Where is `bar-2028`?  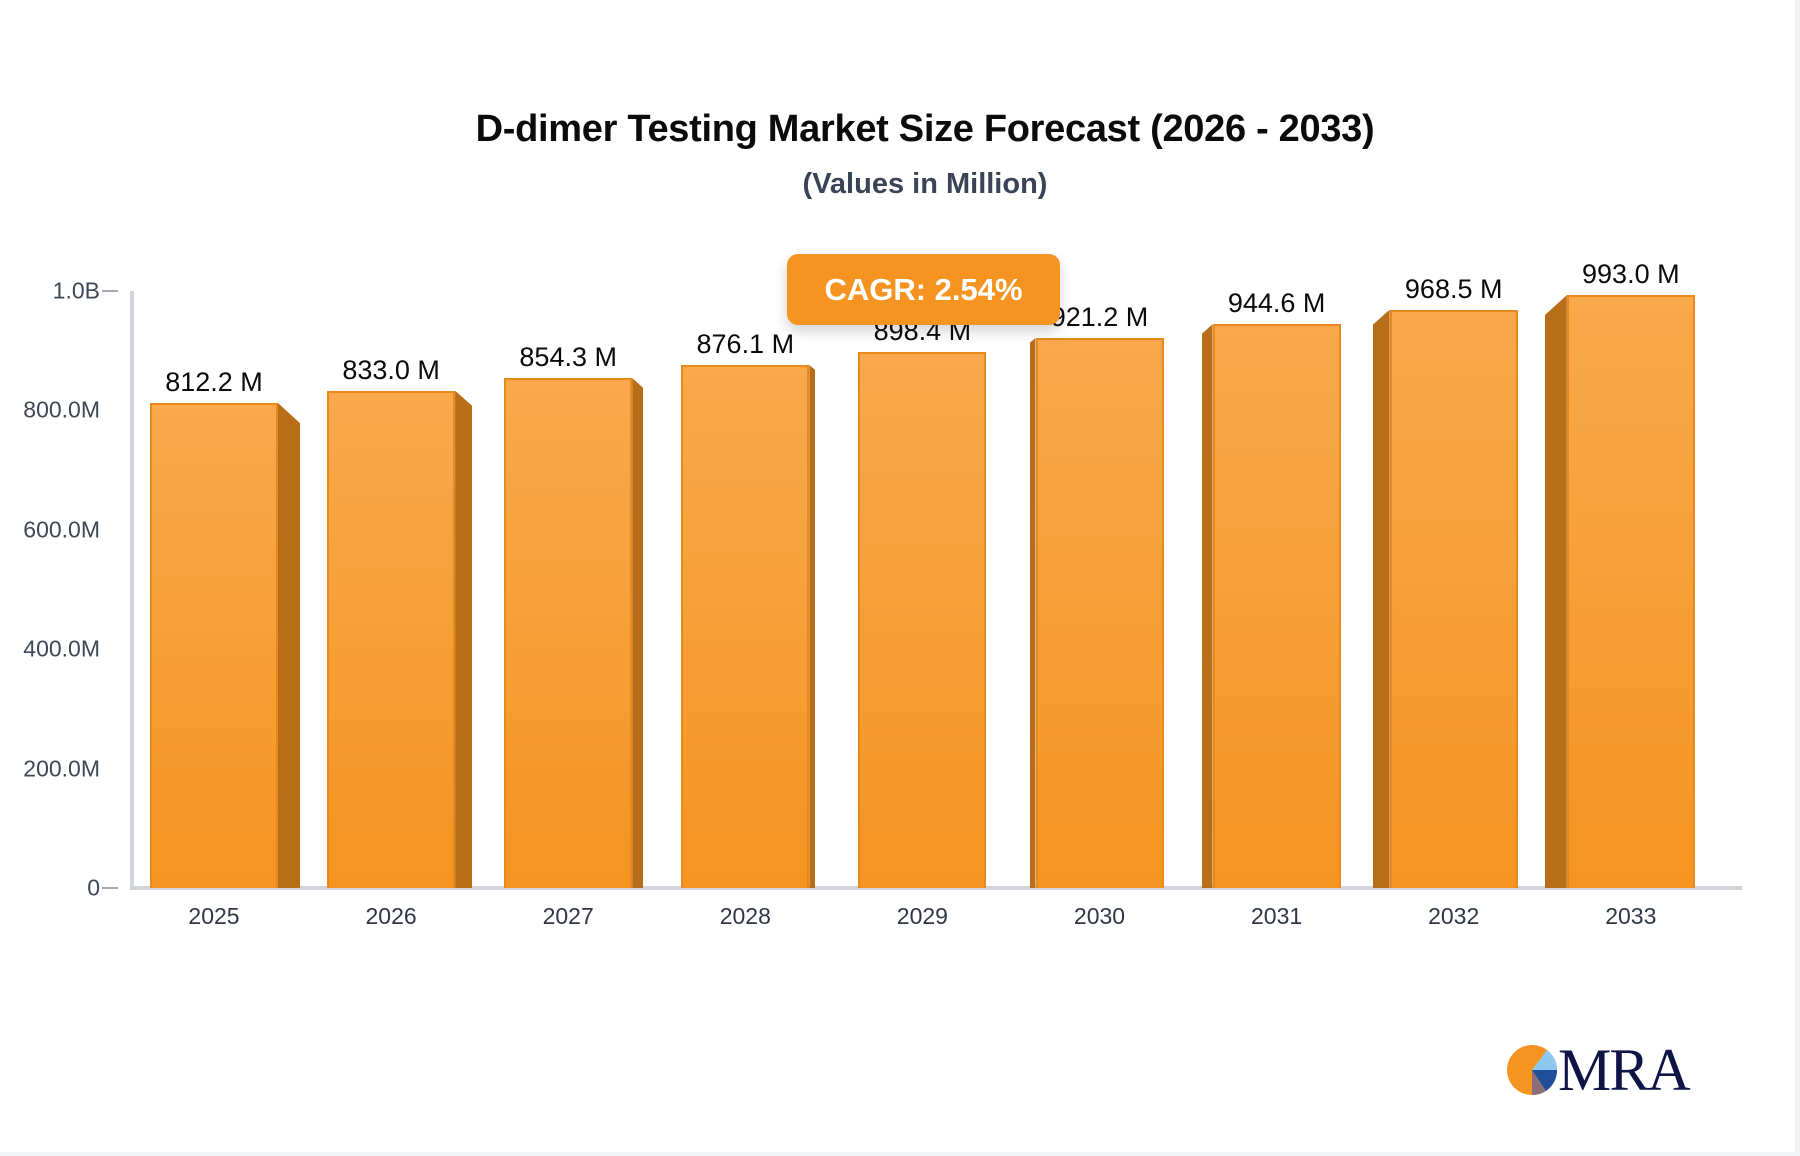 bar-2028 is located at coordinates (748, 626).